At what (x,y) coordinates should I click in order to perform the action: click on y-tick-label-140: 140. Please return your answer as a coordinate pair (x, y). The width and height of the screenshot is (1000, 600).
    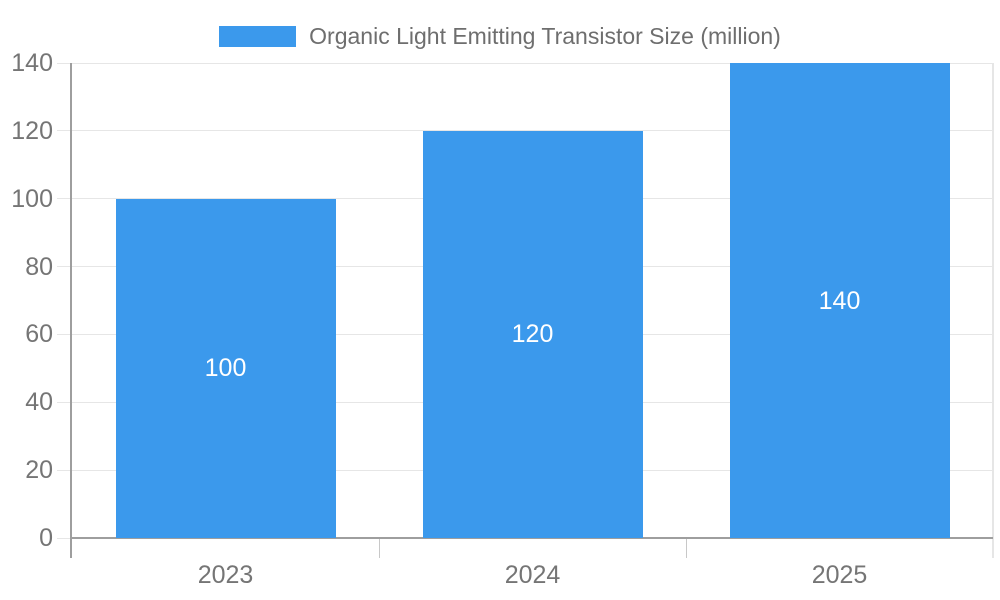
    Looking at the image, I should click on (32, 63).